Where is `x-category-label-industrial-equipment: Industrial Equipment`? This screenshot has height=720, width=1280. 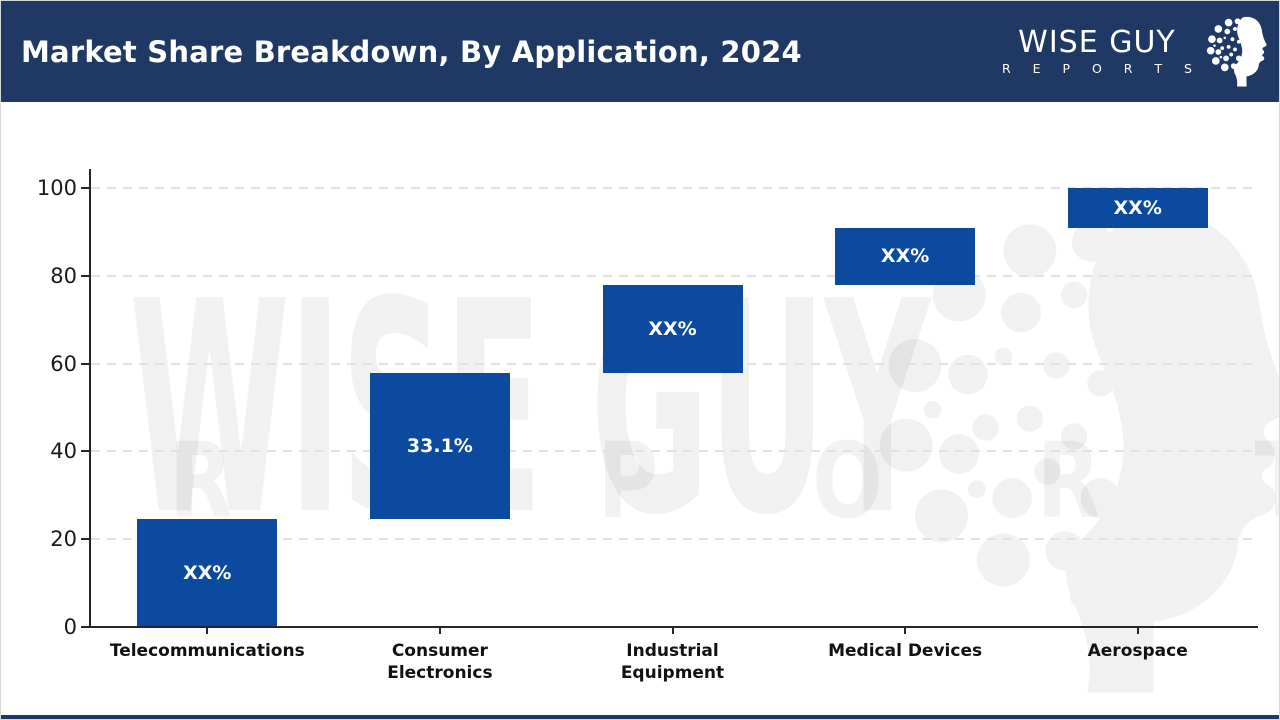 x-category-label-industrial-equipment: Industrial Equipment is located at coordinates (672, 662).